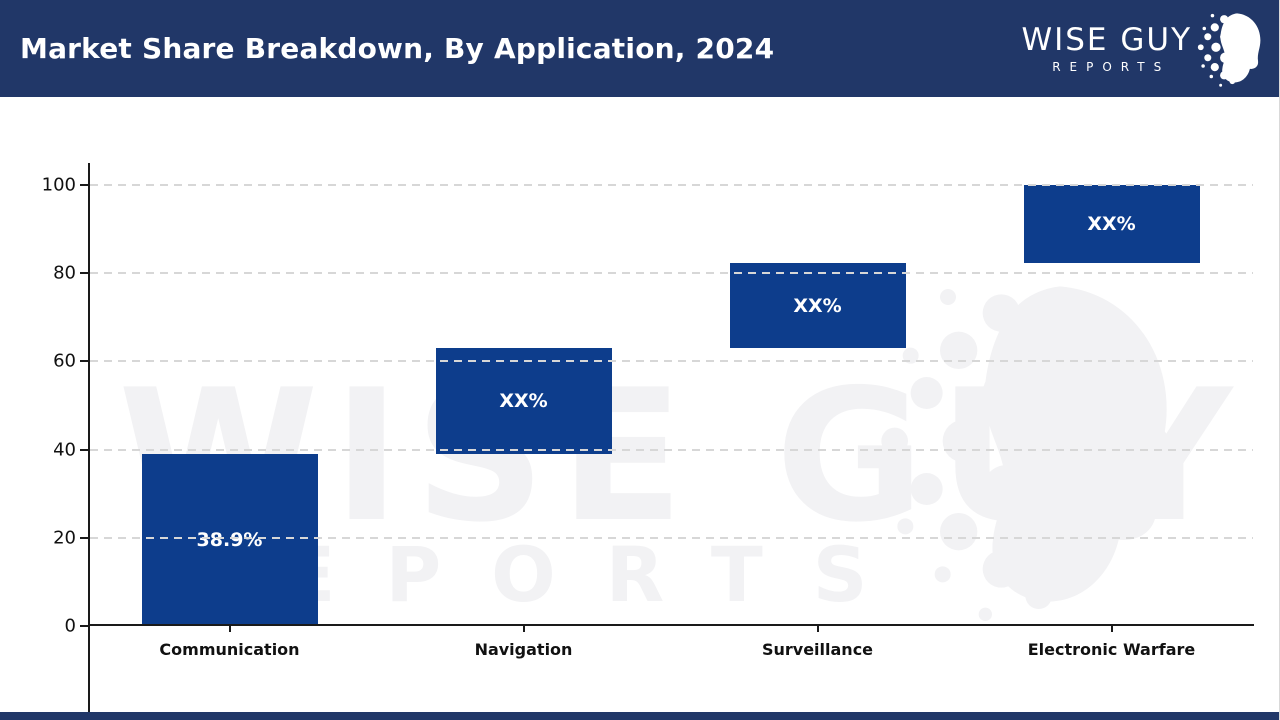  I want to click on x-tick-label-surveillance: Surveillance, so click(817, 649).